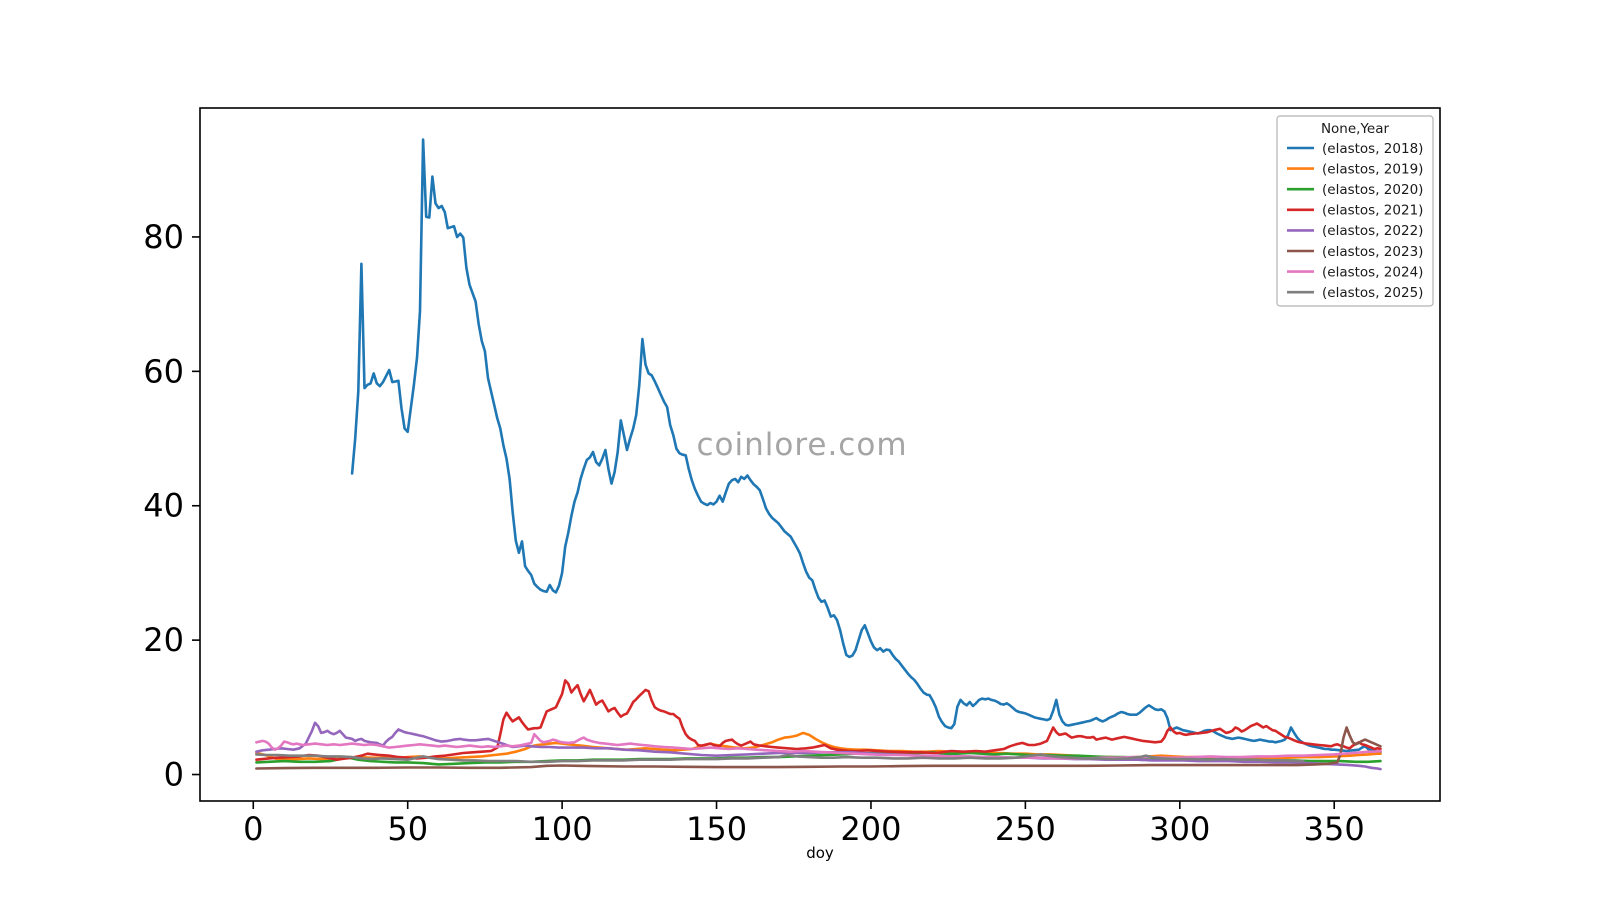 This screenshot has width=1600, height=900. What do you see at coordinates (1372, 190) in the screenshot?
I see `legend-entry-label: (elastos, 2020)` at bounding box center [1372, 190].